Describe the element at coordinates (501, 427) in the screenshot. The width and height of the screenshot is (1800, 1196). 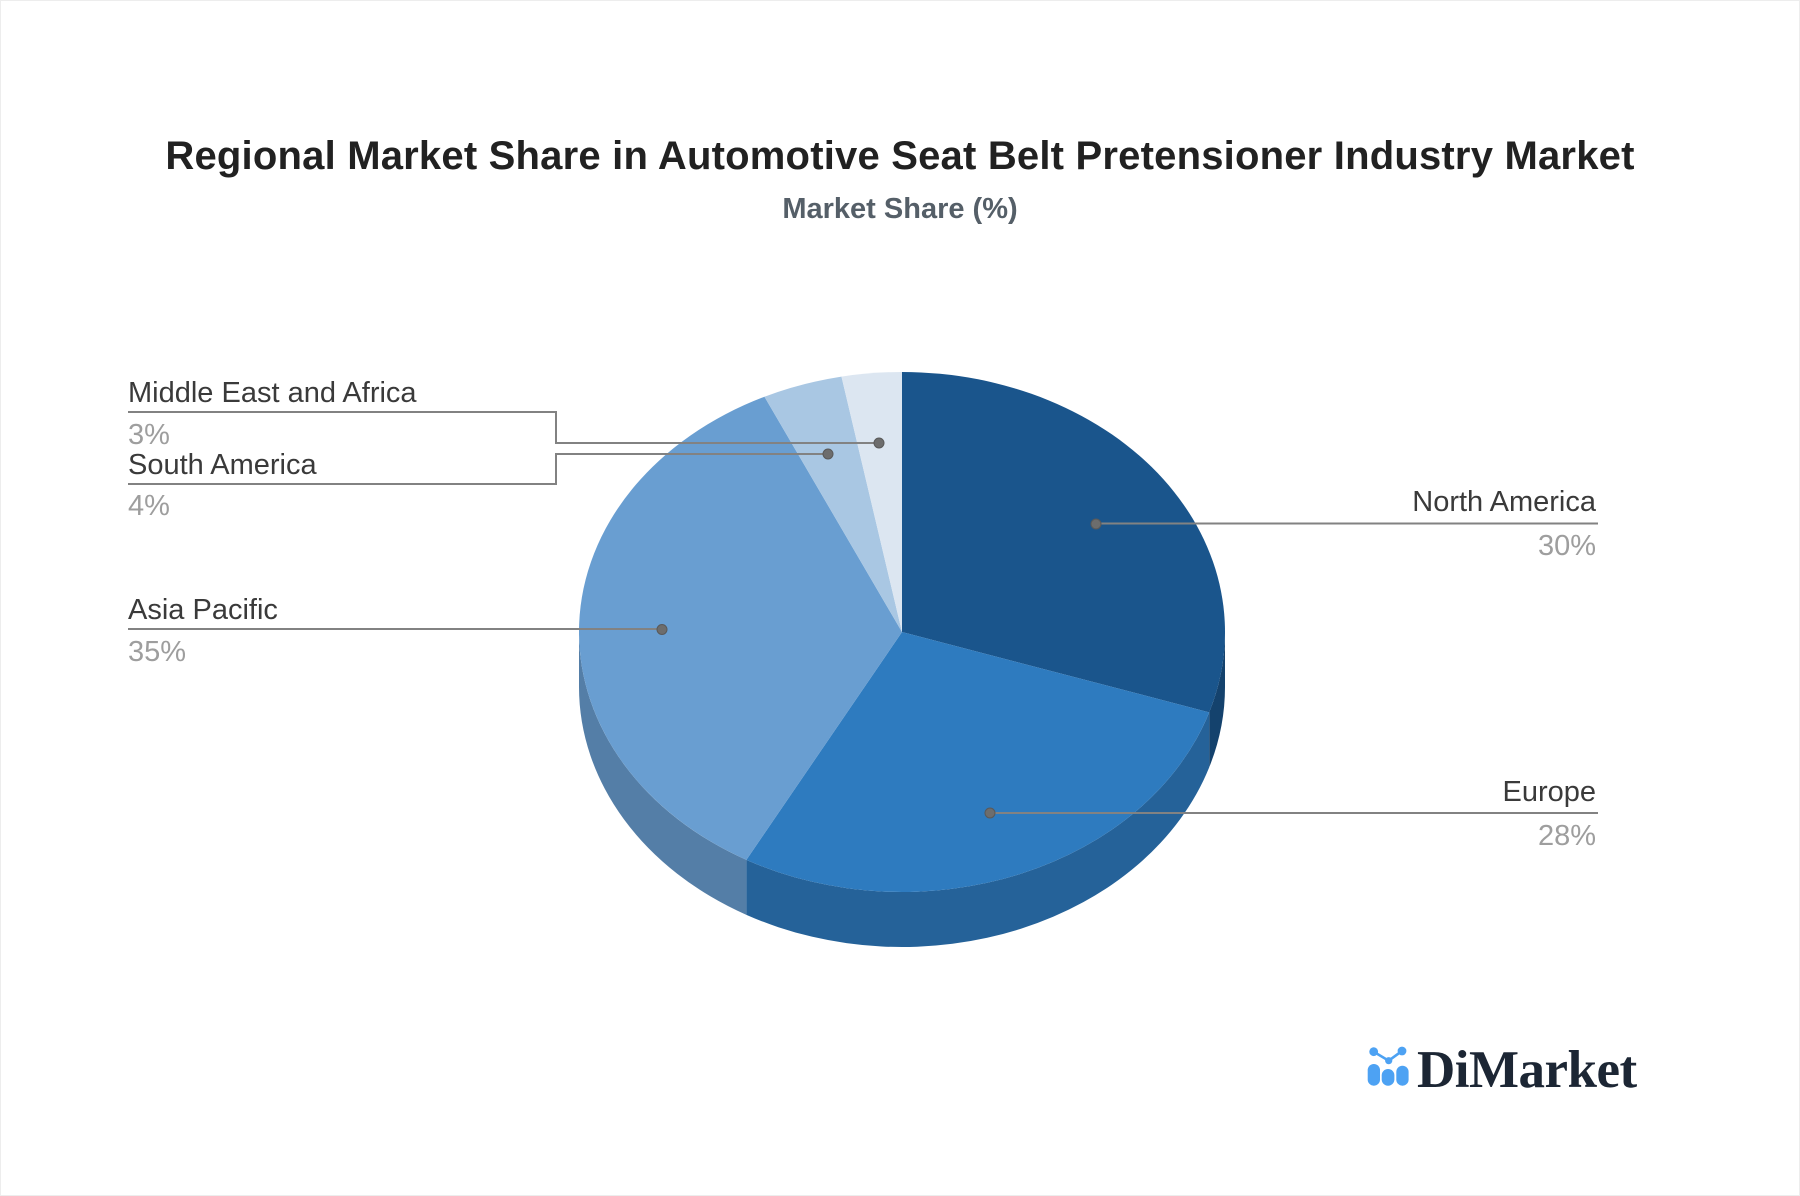
I see `callout-line-middle-east-and-africa` at that location.